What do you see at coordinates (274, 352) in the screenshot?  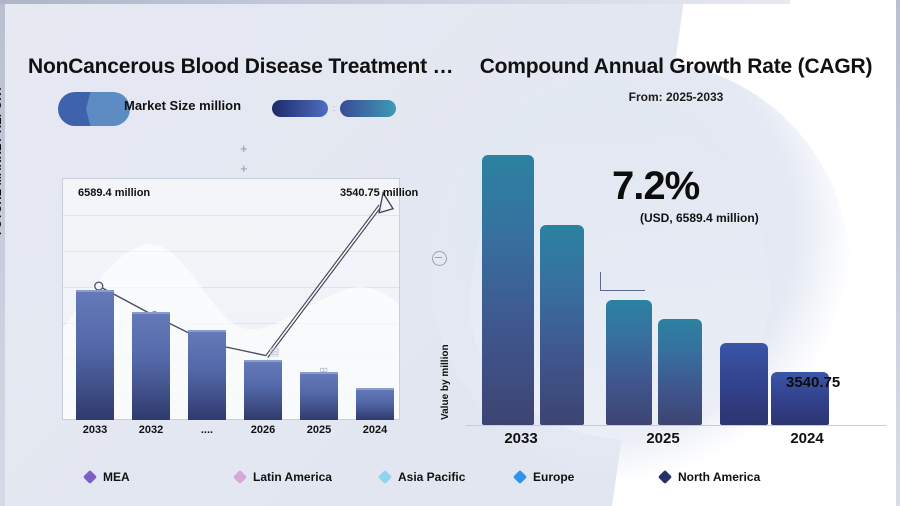 I see `document-icon: ▤` at bounding box center [274, 352].